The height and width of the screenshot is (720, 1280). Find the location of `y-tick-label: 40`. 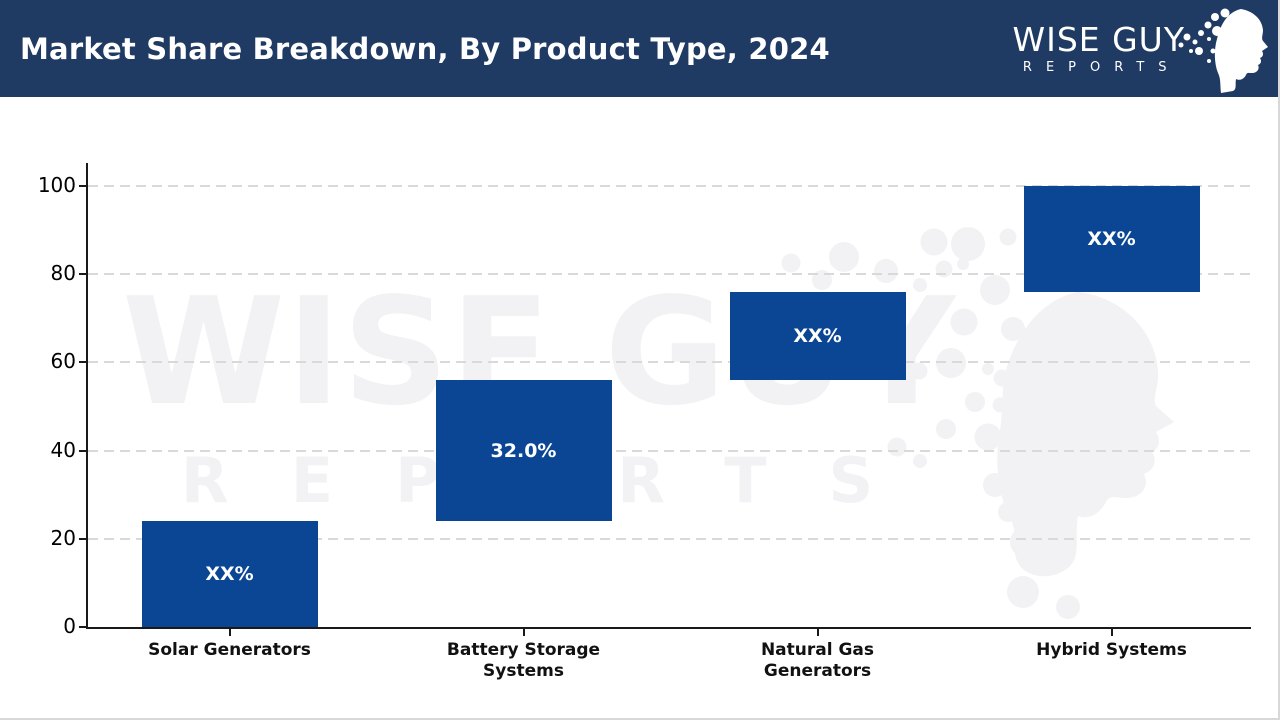

y-tick-label: 40 is located at coordinates (63, 449).